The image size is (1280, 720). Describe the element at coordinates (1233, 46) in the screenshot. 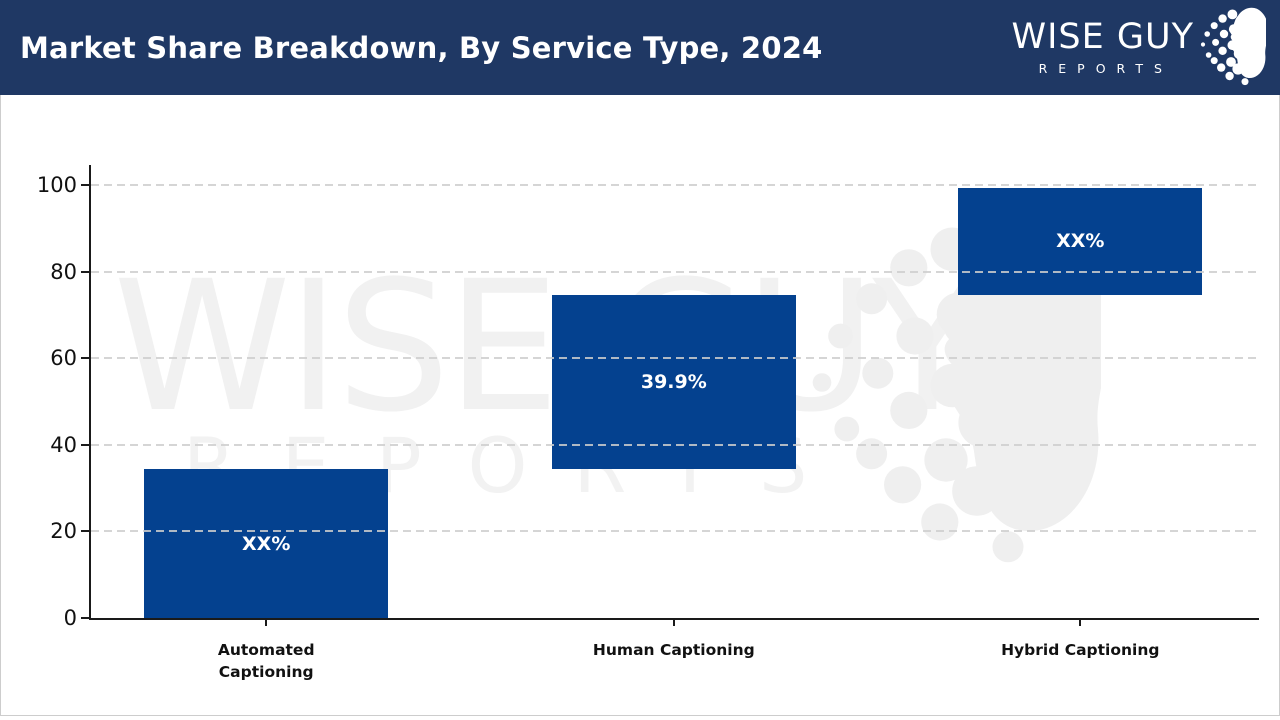

I see `logo-face-icon` at that location.